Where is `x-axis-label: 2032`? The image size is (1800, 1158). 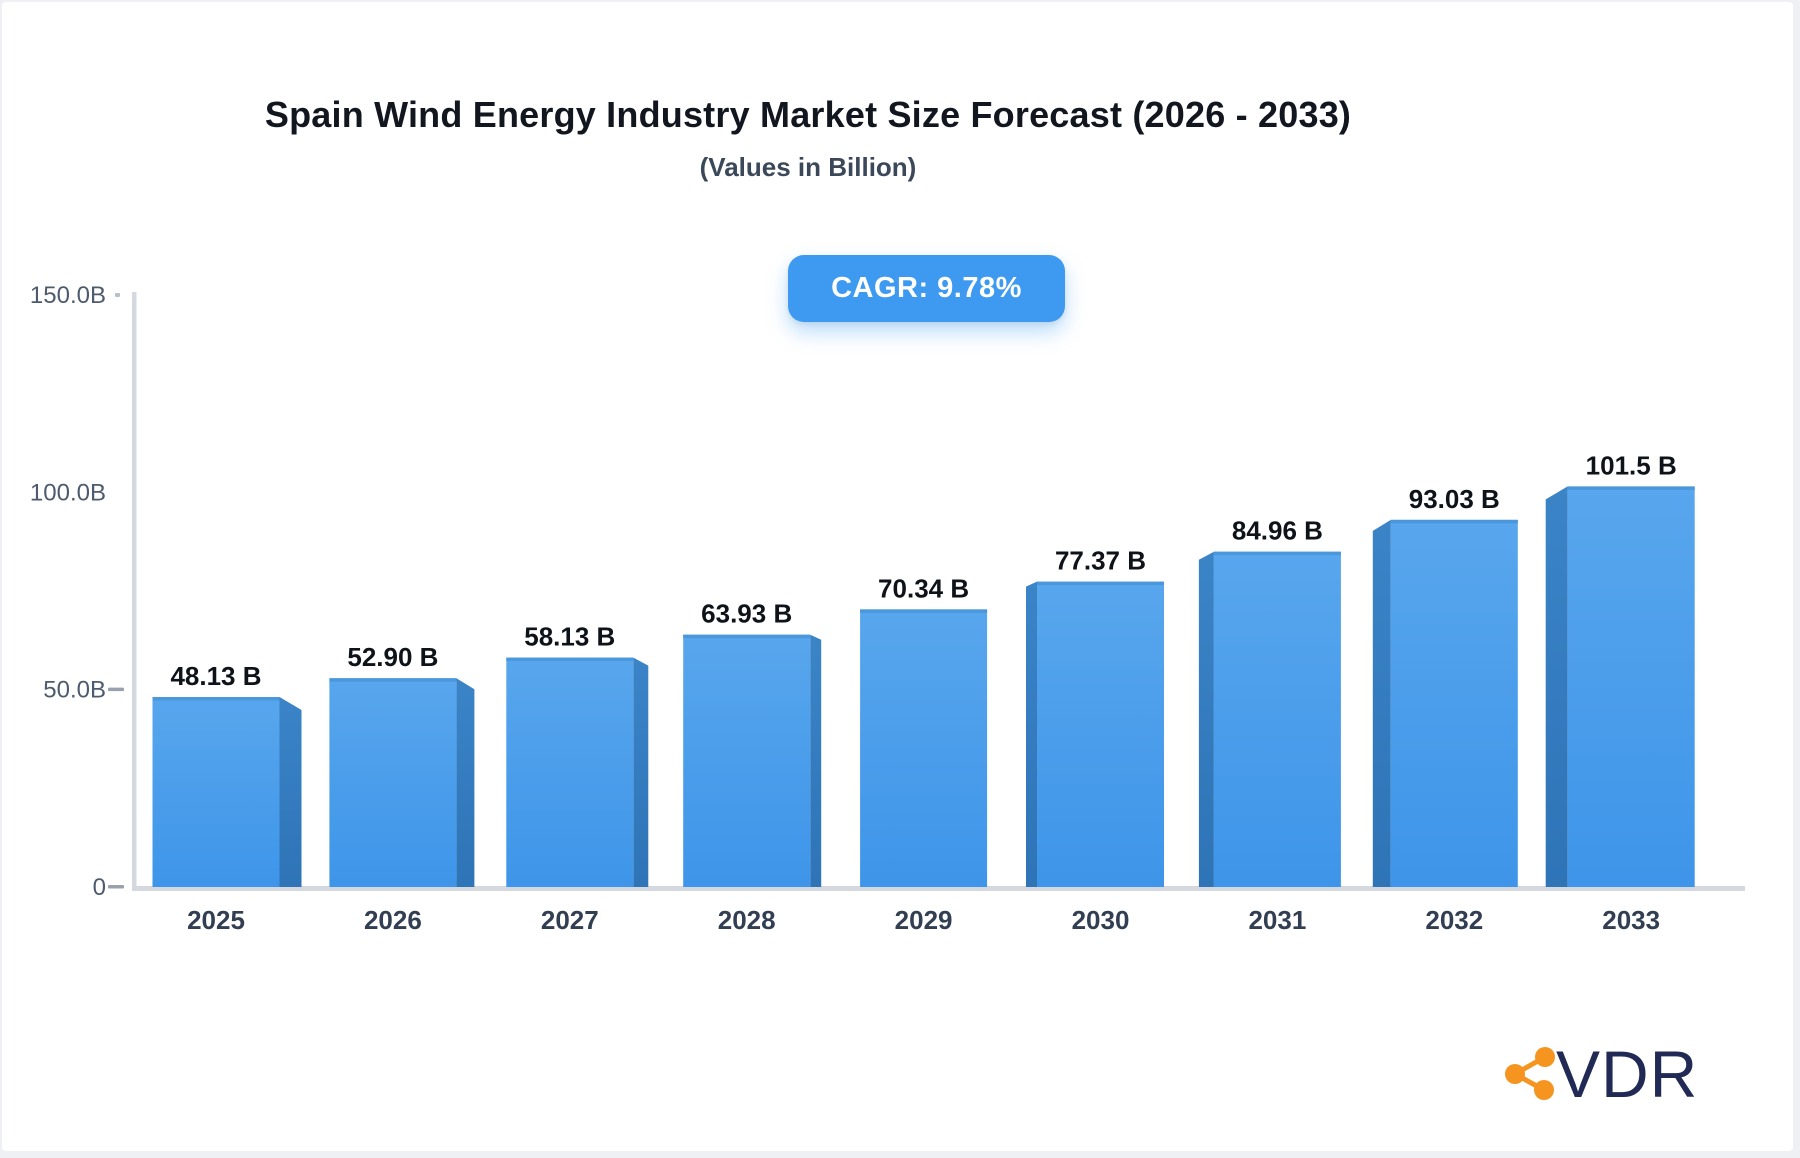 x-axis-label: 2032 is located at coordinates (1454, 920).